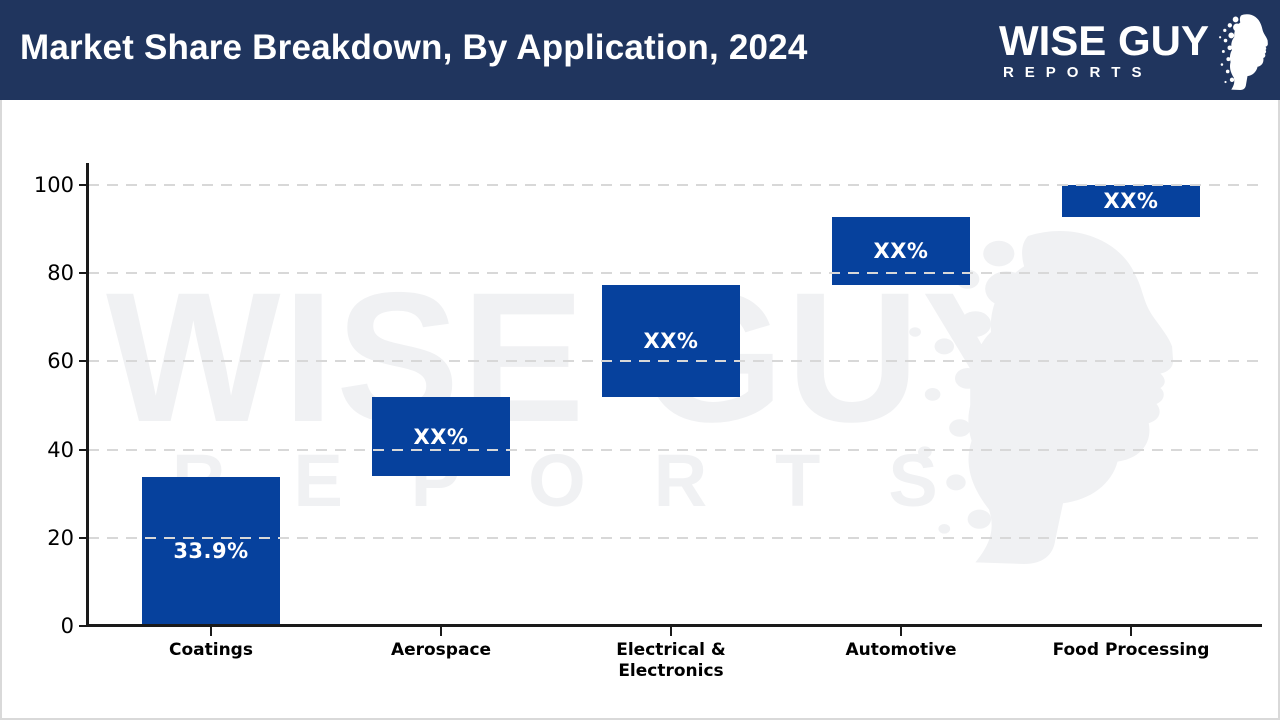  What do you see at coordinates (67, 626) in the screenshot?
I see `y-tick-label: 0` at bounding box center [67, 626].